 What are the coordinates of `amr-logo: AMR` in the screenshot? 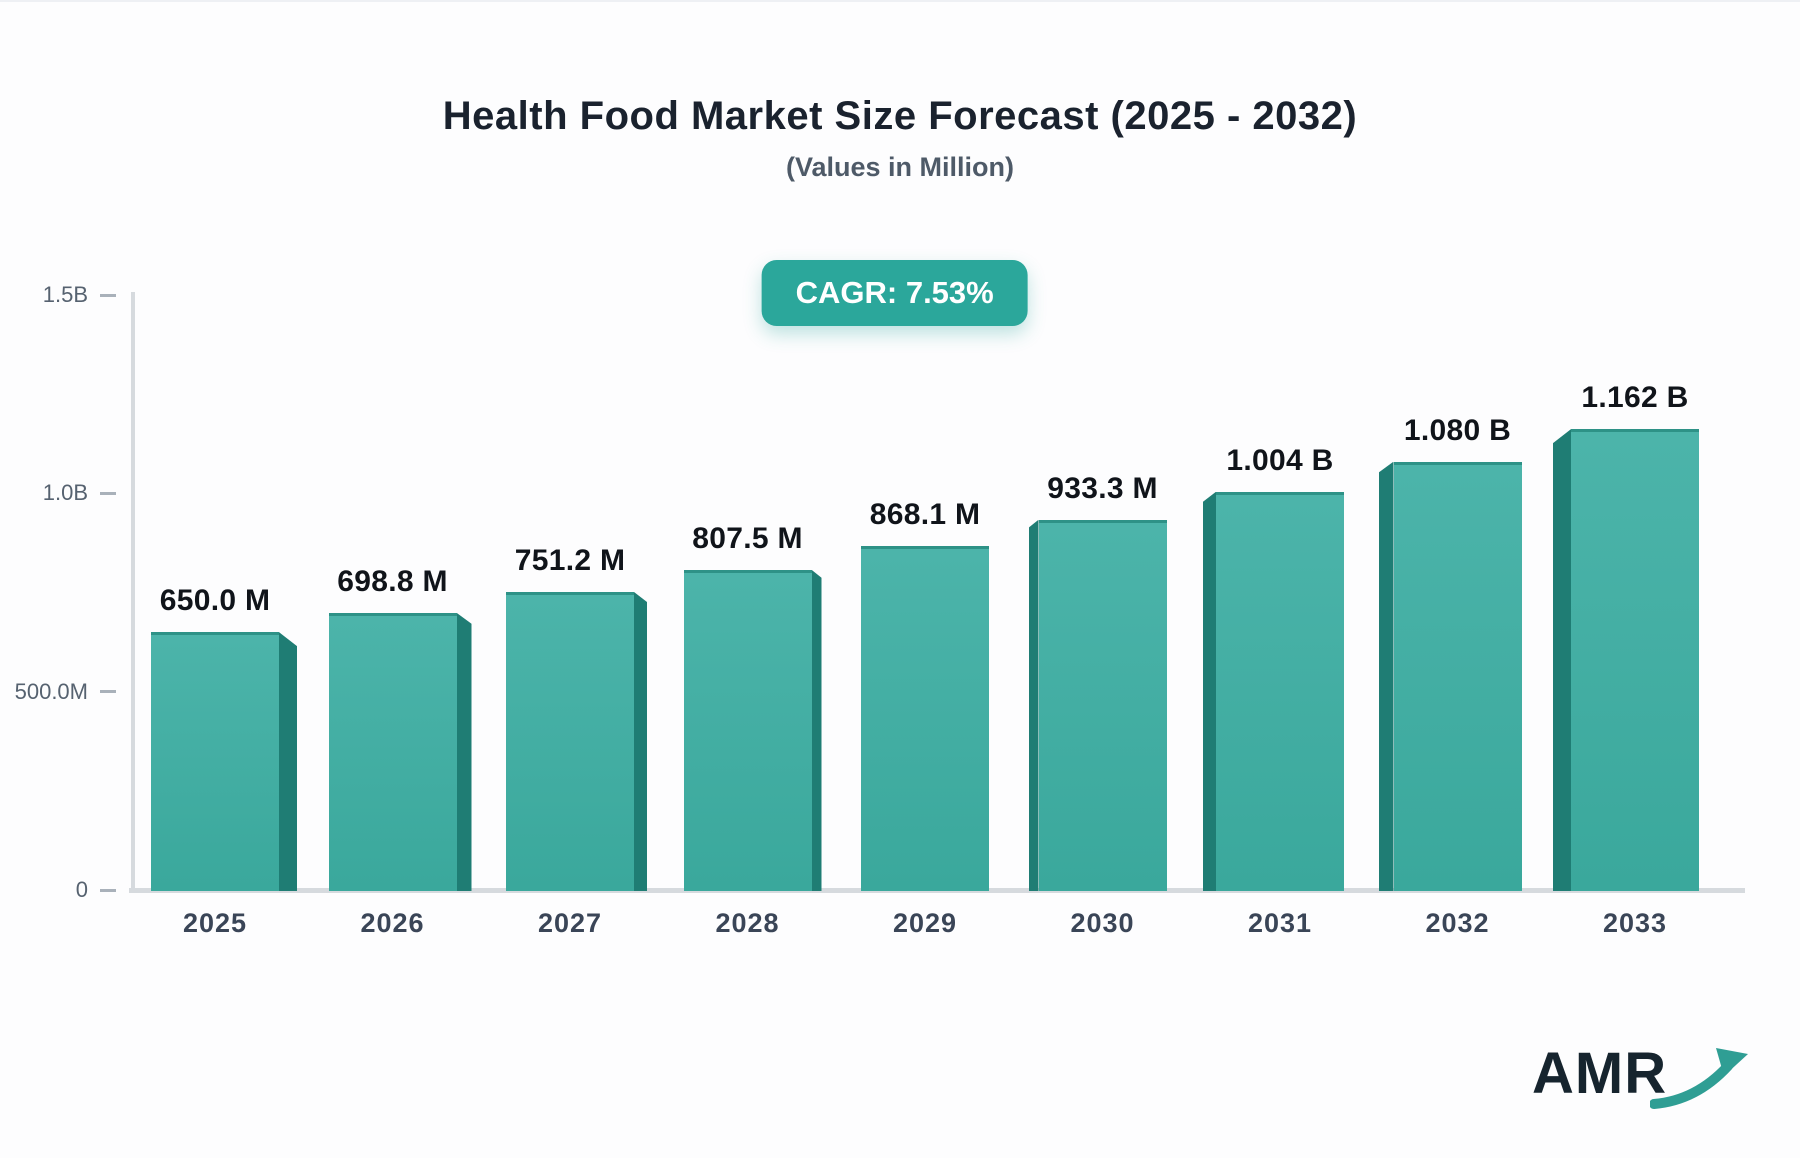 It's located at (1642, 1079).